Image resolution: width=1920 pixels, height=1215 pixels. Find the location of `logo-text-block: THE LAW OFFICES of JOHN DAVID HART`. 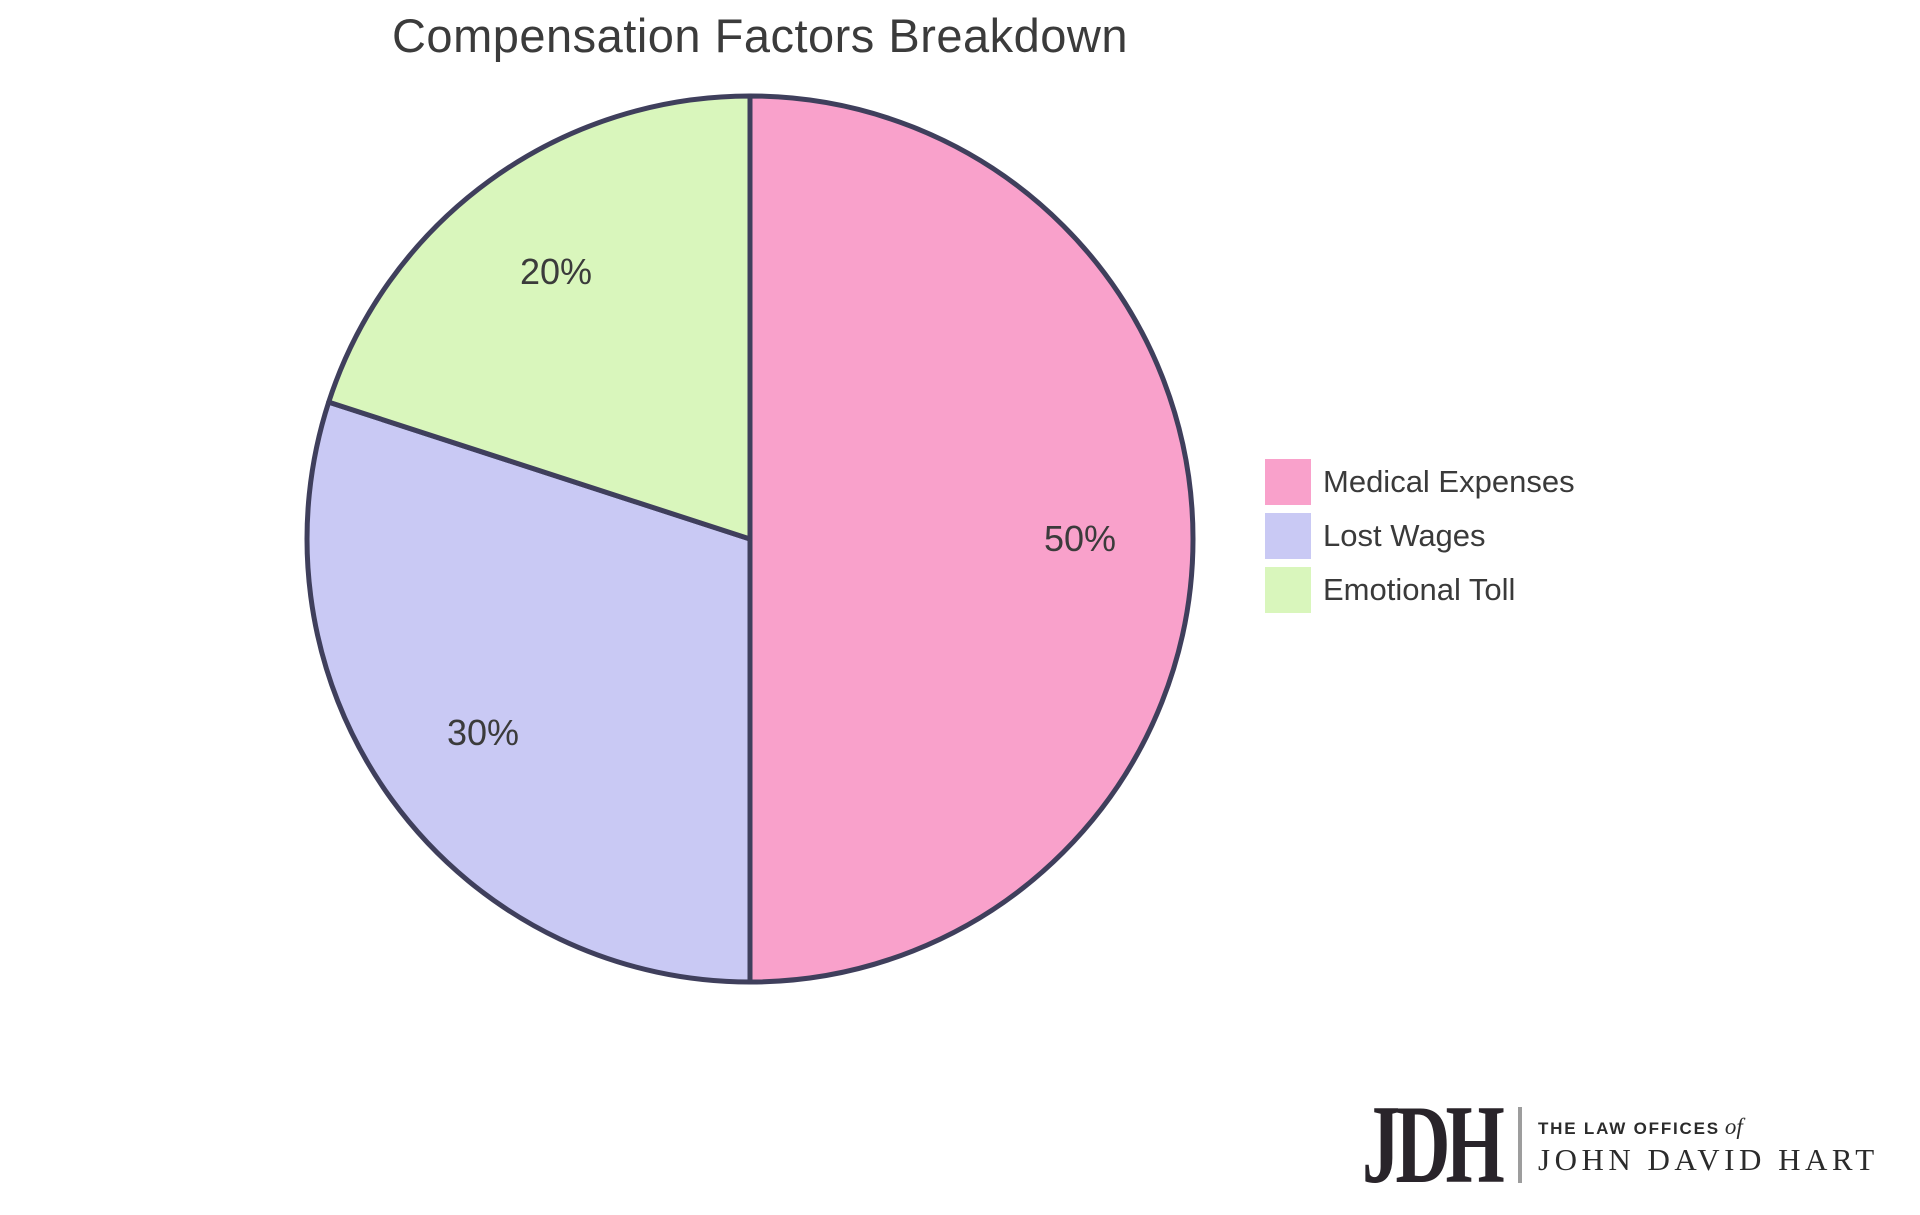

logo-text-block: THE LAW OFFICES of JOHN DAVID HART is located at coordinates (1708, 1145).